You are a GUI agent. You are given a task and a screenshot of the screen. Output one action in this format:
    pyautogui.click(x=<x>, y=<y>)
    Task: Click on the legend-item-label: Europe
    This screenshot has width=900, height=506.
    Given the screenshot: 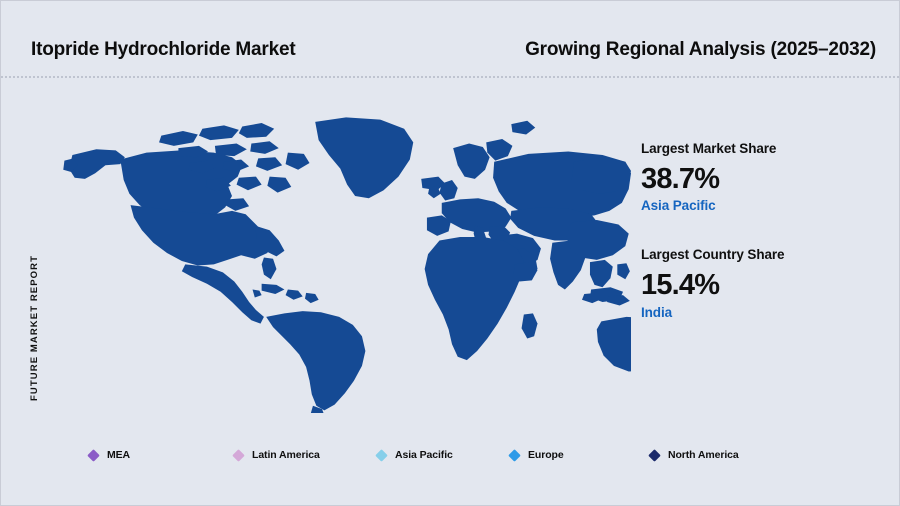 What is the action you would take?
    pyautogui.click(x=546, y=455)
    